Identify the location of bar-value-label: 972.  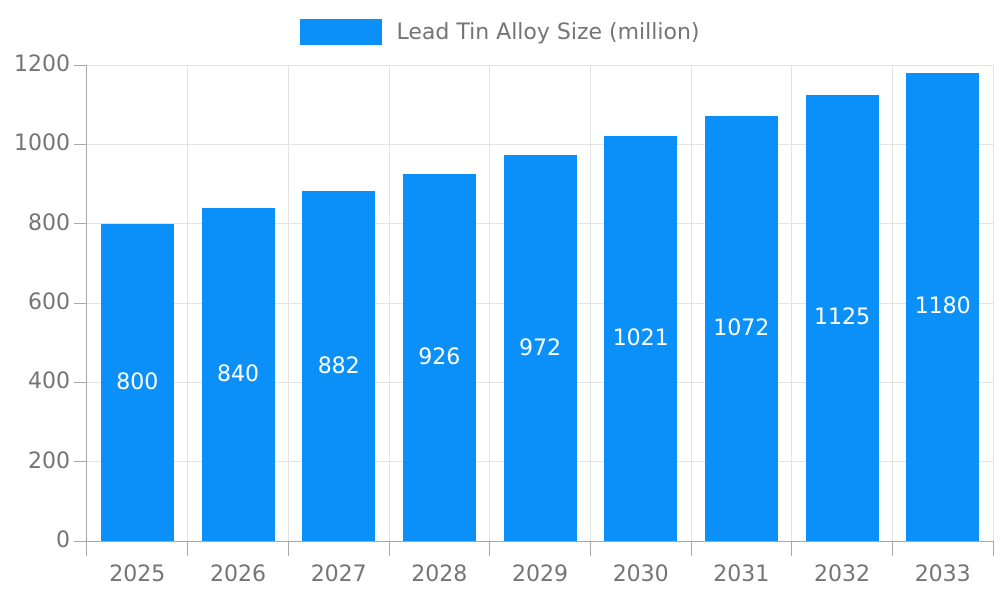
(540, 348).